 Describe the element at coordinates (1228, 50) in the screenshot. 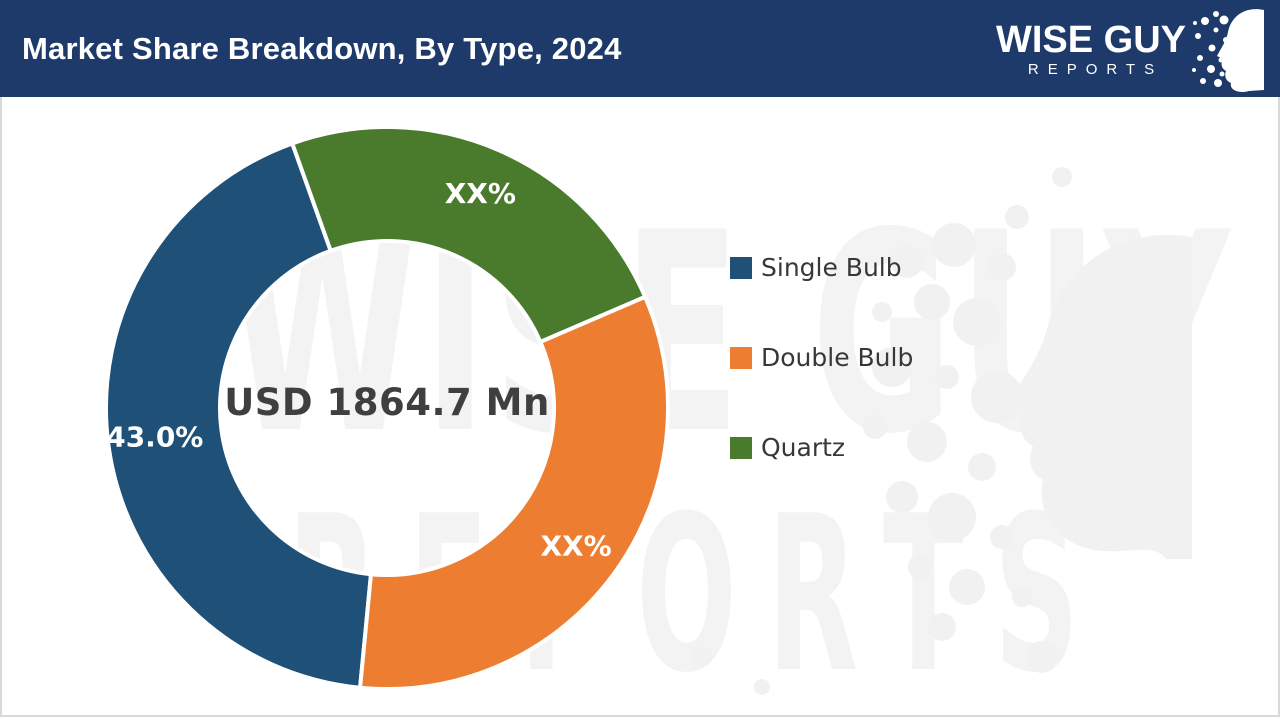

I see `logo-face-icon` at that location.